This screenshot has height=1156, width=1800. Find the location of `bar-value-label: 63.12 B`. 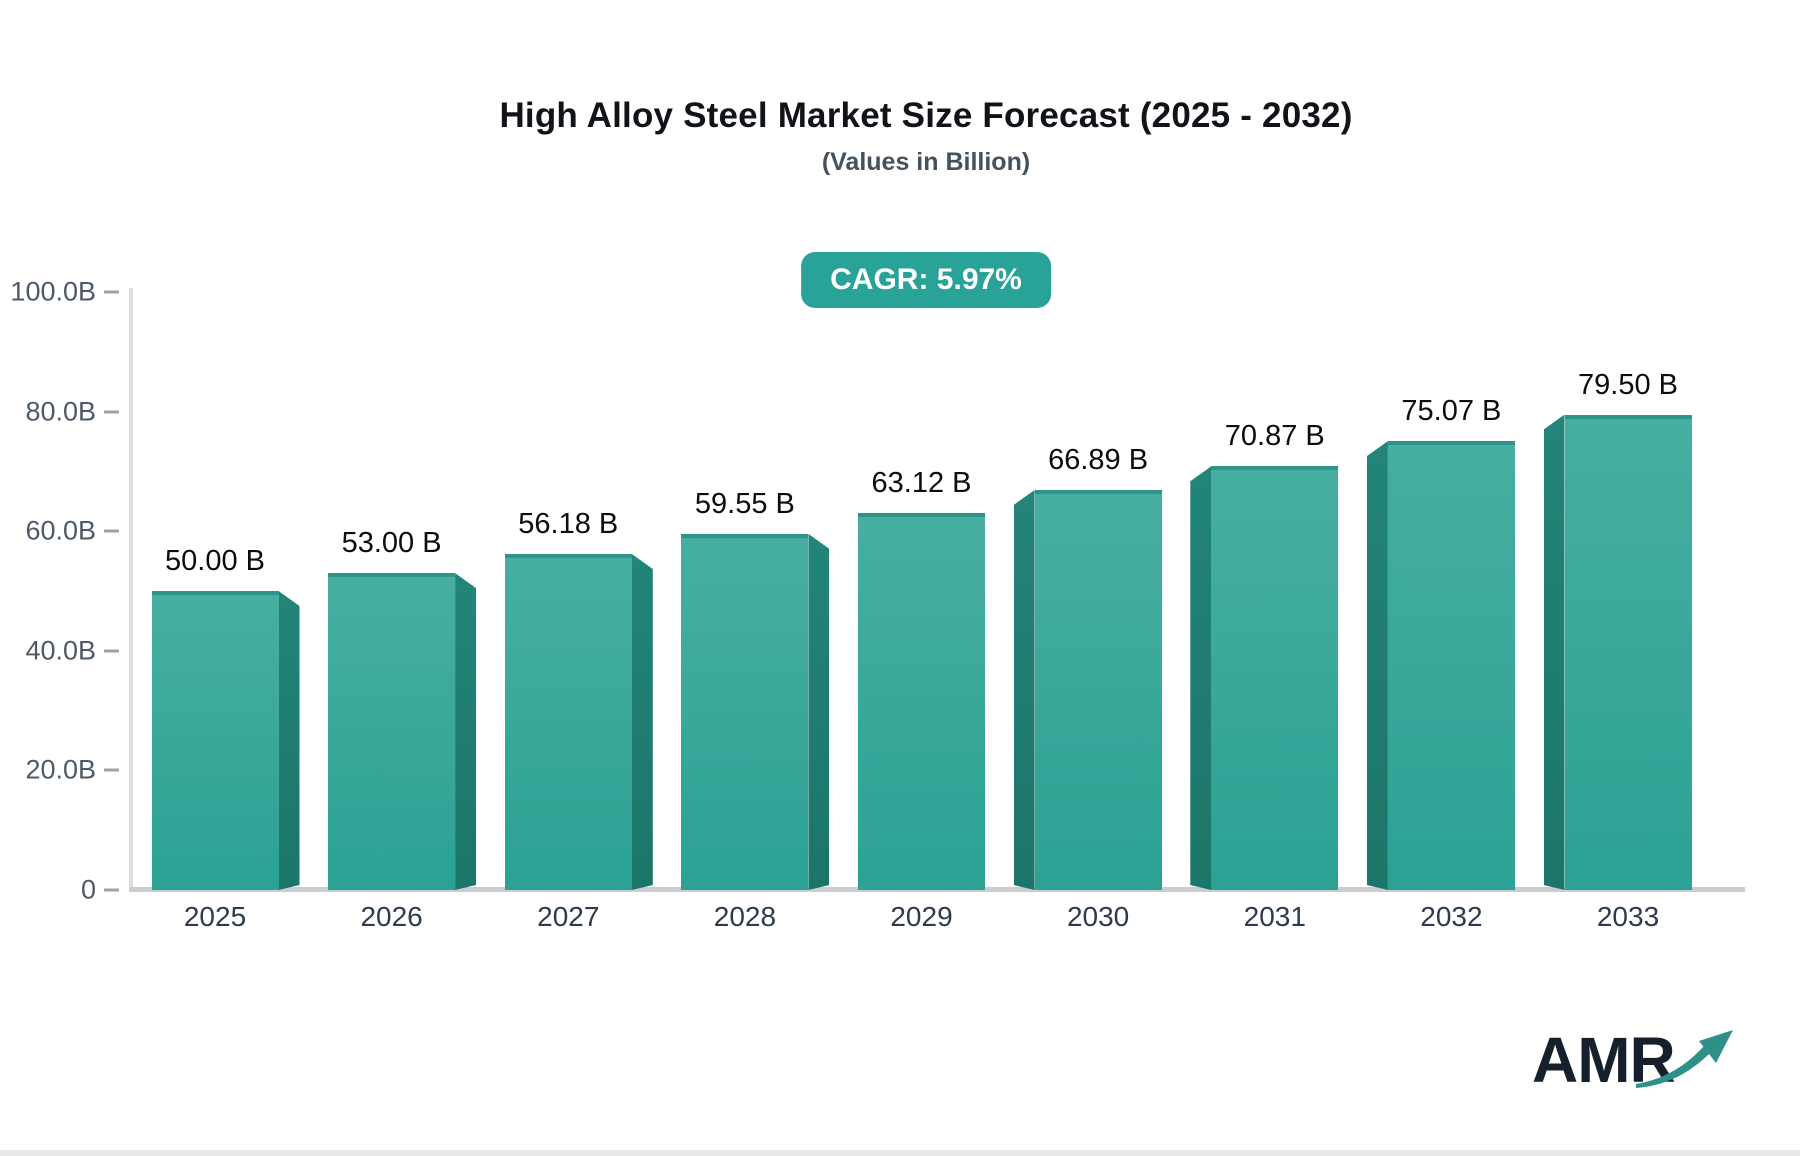

bar-value-label: 63.12 B is located at coordinates (921, 482).